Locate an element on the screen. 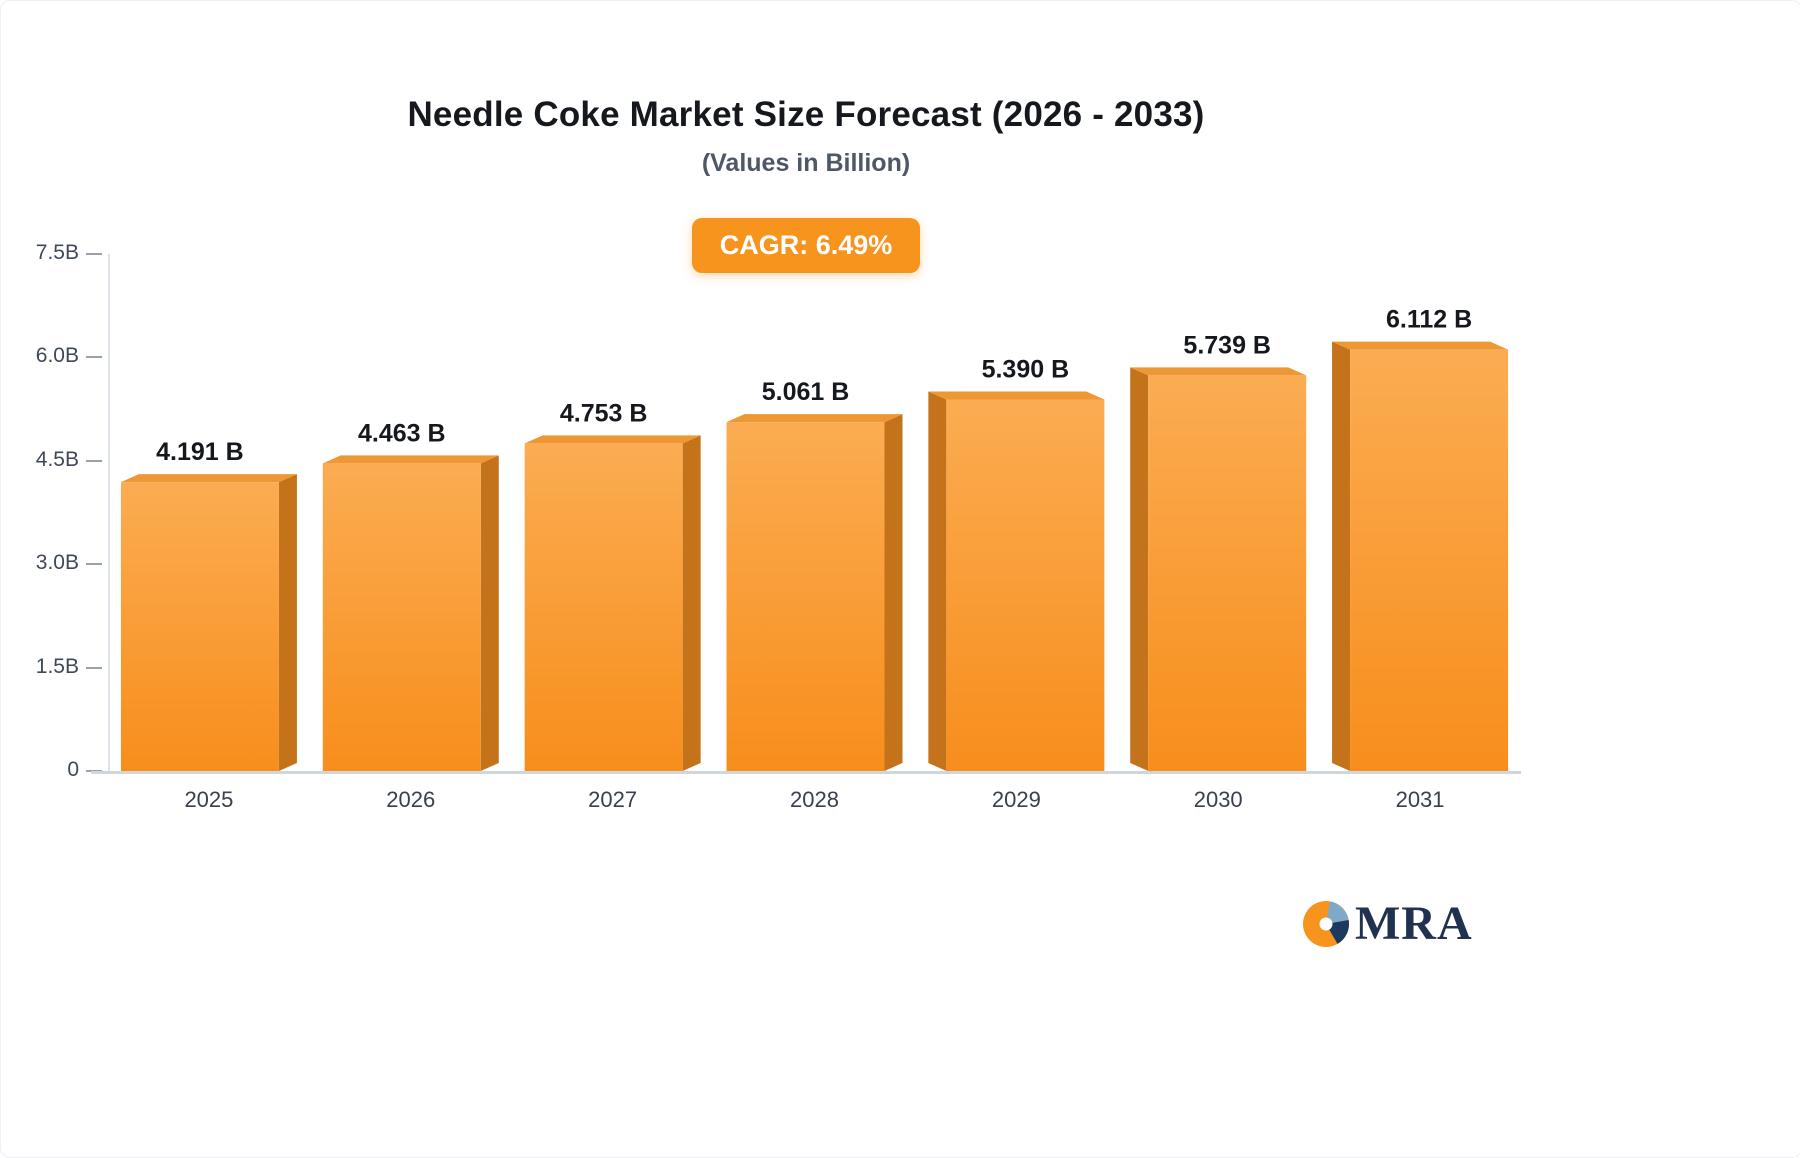 The height and width of the screenshot is (1158, 1800). bar-2031: 6.112 B is located at coordinates (1420, 538).